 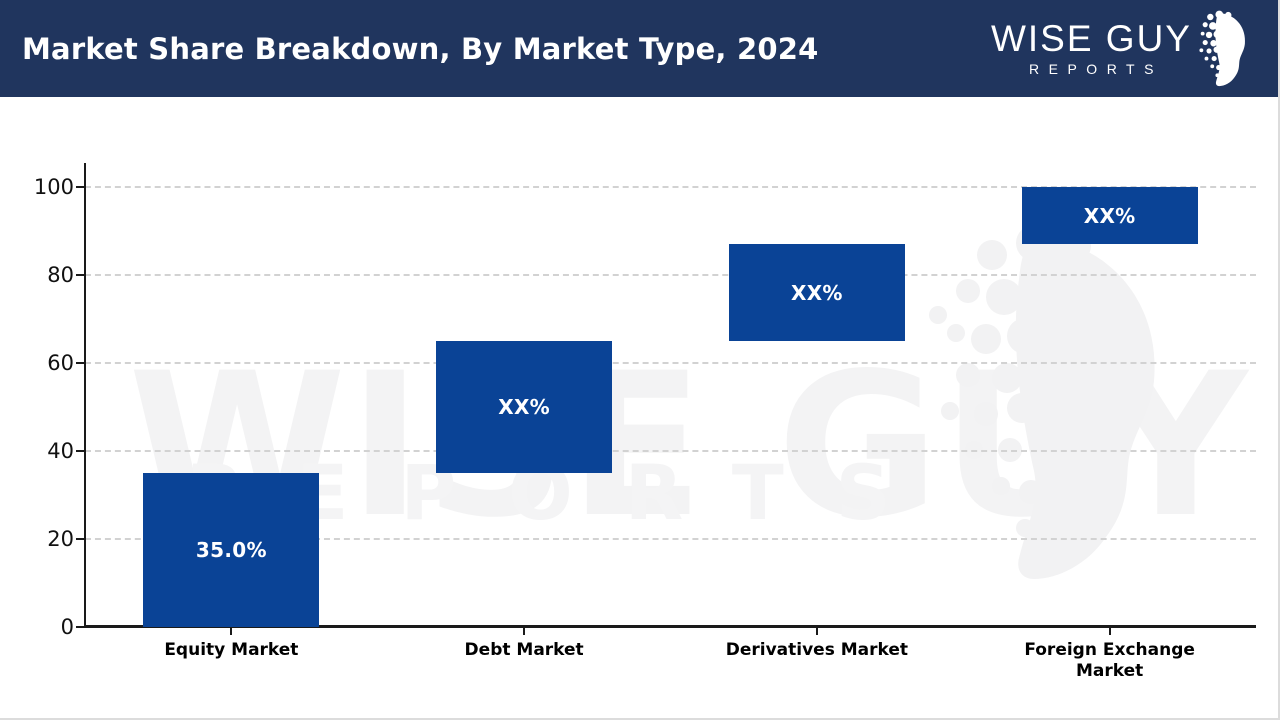 What do you see at coordinates (1222, 48) in the screenshot?
I see `face-profile-icon` at bounding box center [1222, 48].